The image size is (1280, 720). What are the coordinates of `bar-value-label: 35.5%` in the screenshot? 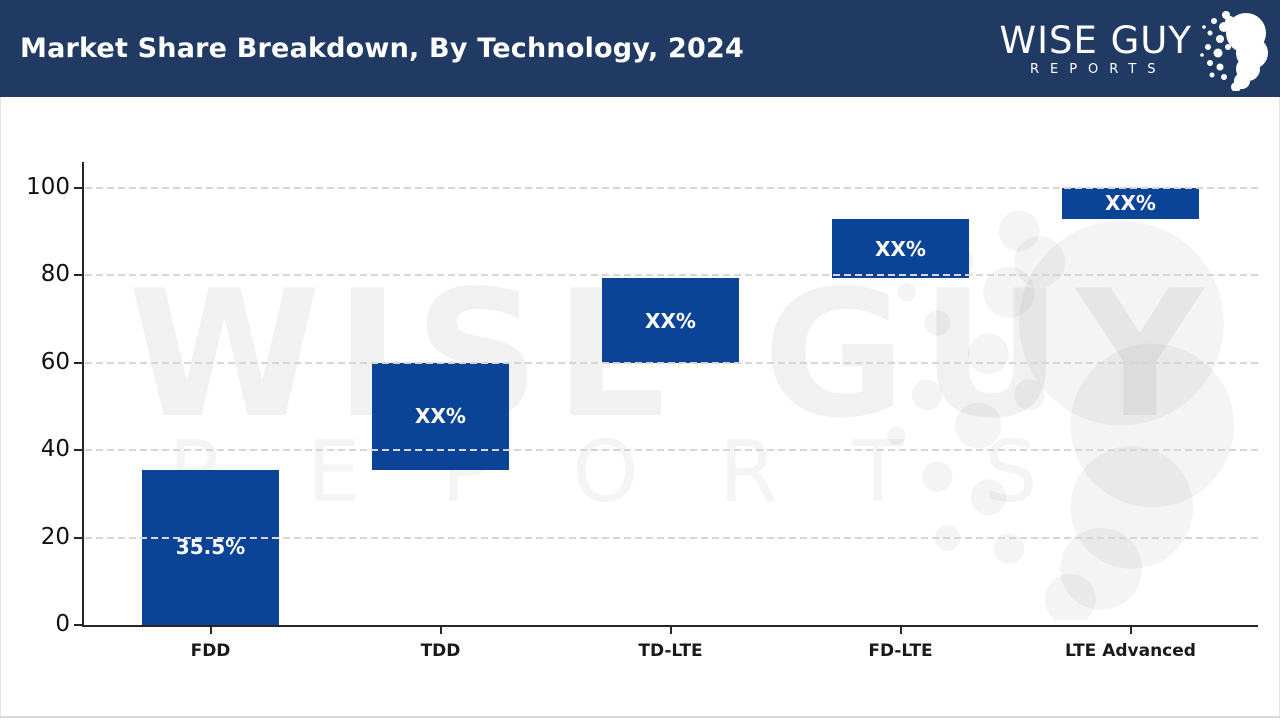 It's located at (210, 547).